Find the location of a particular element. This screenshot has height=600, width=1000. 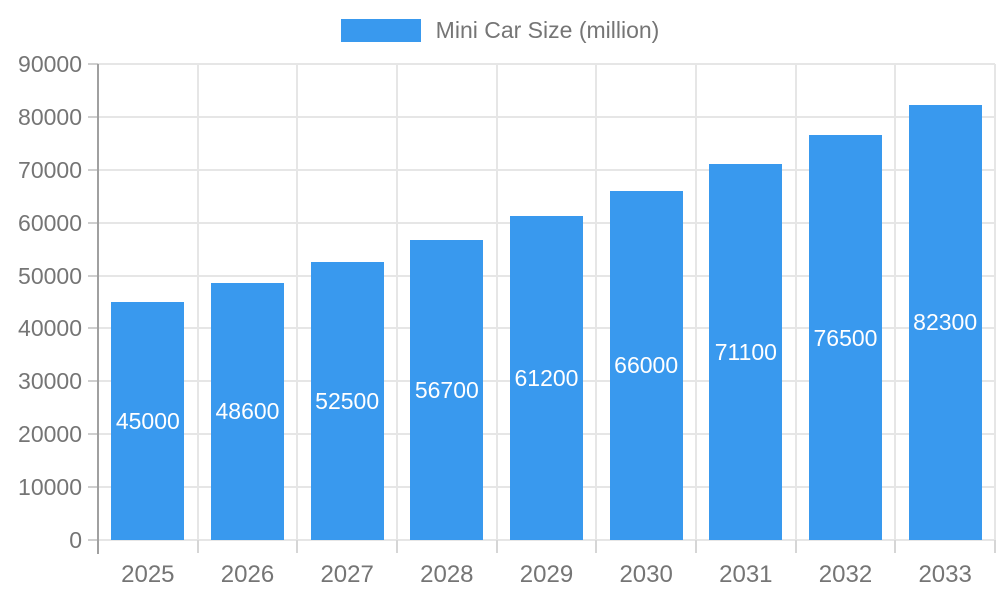

legend-label: Mini Car Size (million) is located at coordinates (547, 30).